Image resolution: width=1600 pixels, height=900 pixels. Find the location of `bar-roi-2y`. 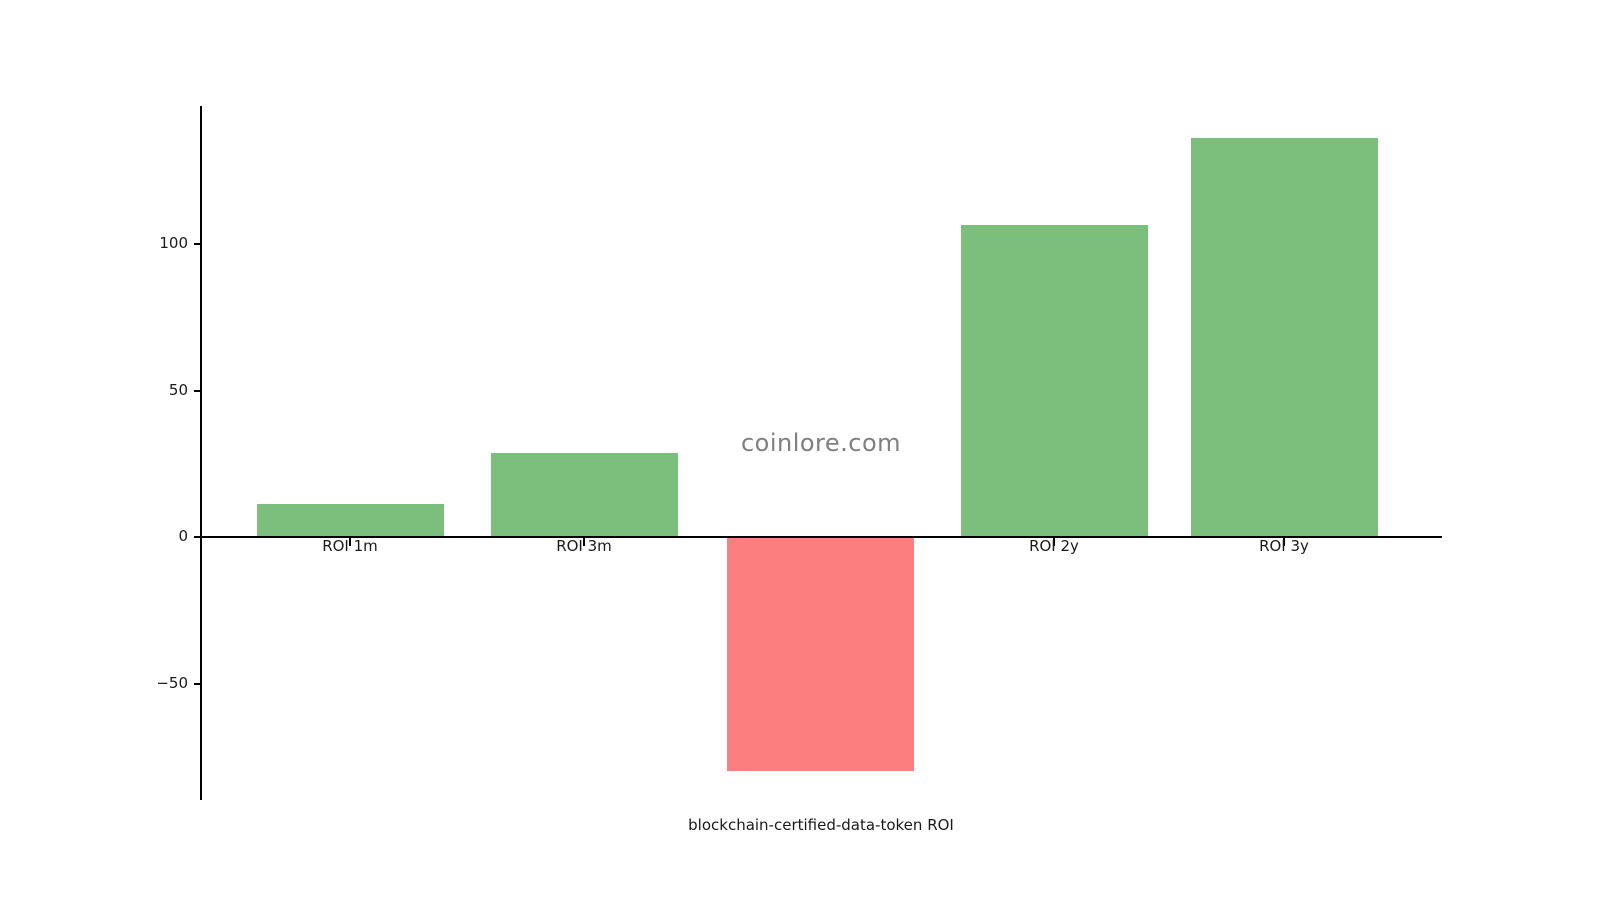

bar-roi-2y is located at coordinates (1054, 380).